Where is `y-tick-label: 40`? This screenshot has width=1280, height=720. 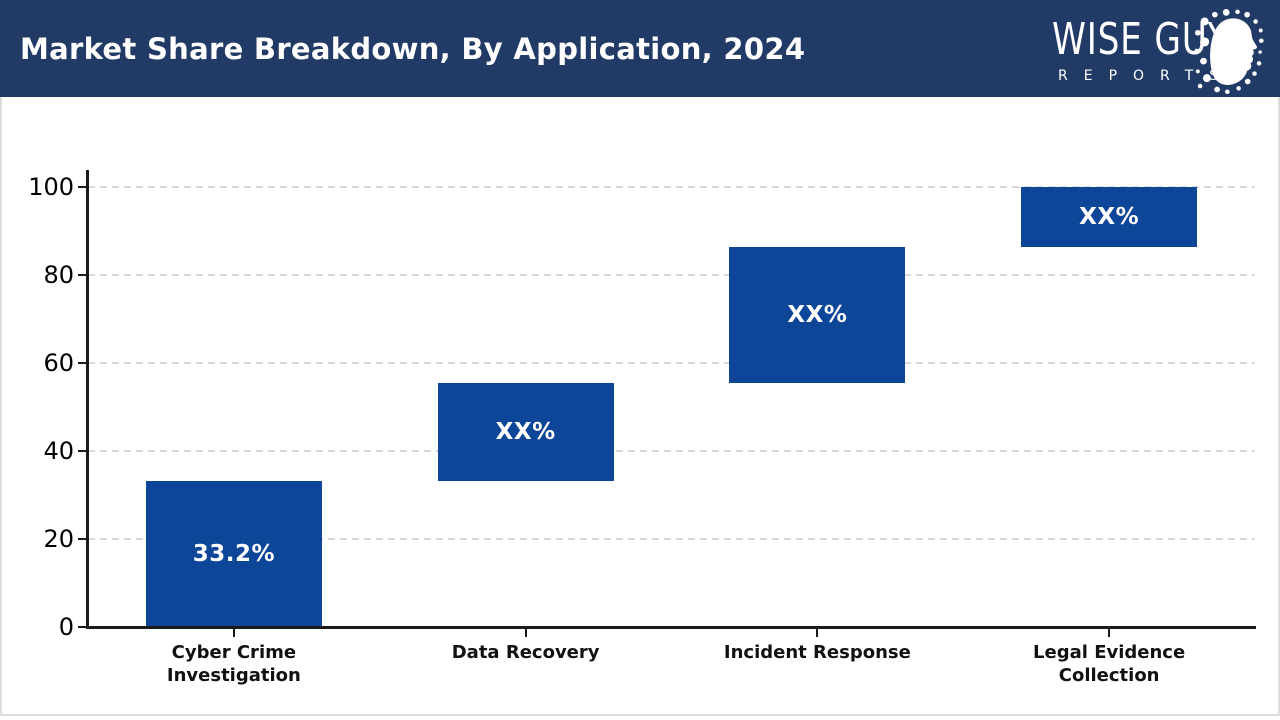
y-tick-label: 40 is located at coordinates (58, 451).